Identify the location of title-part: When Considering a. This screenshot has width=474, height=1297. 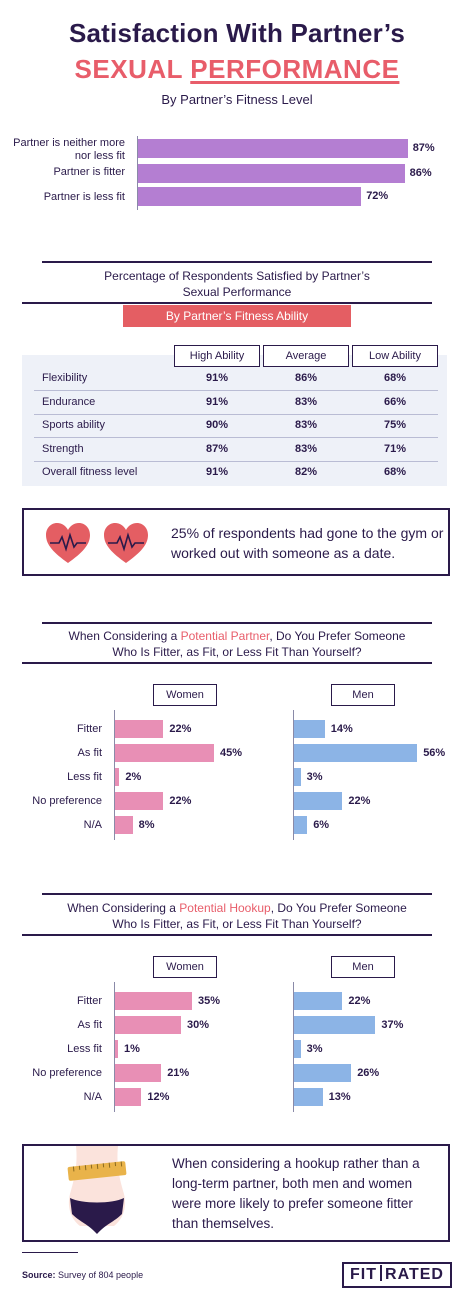
(124, 636).